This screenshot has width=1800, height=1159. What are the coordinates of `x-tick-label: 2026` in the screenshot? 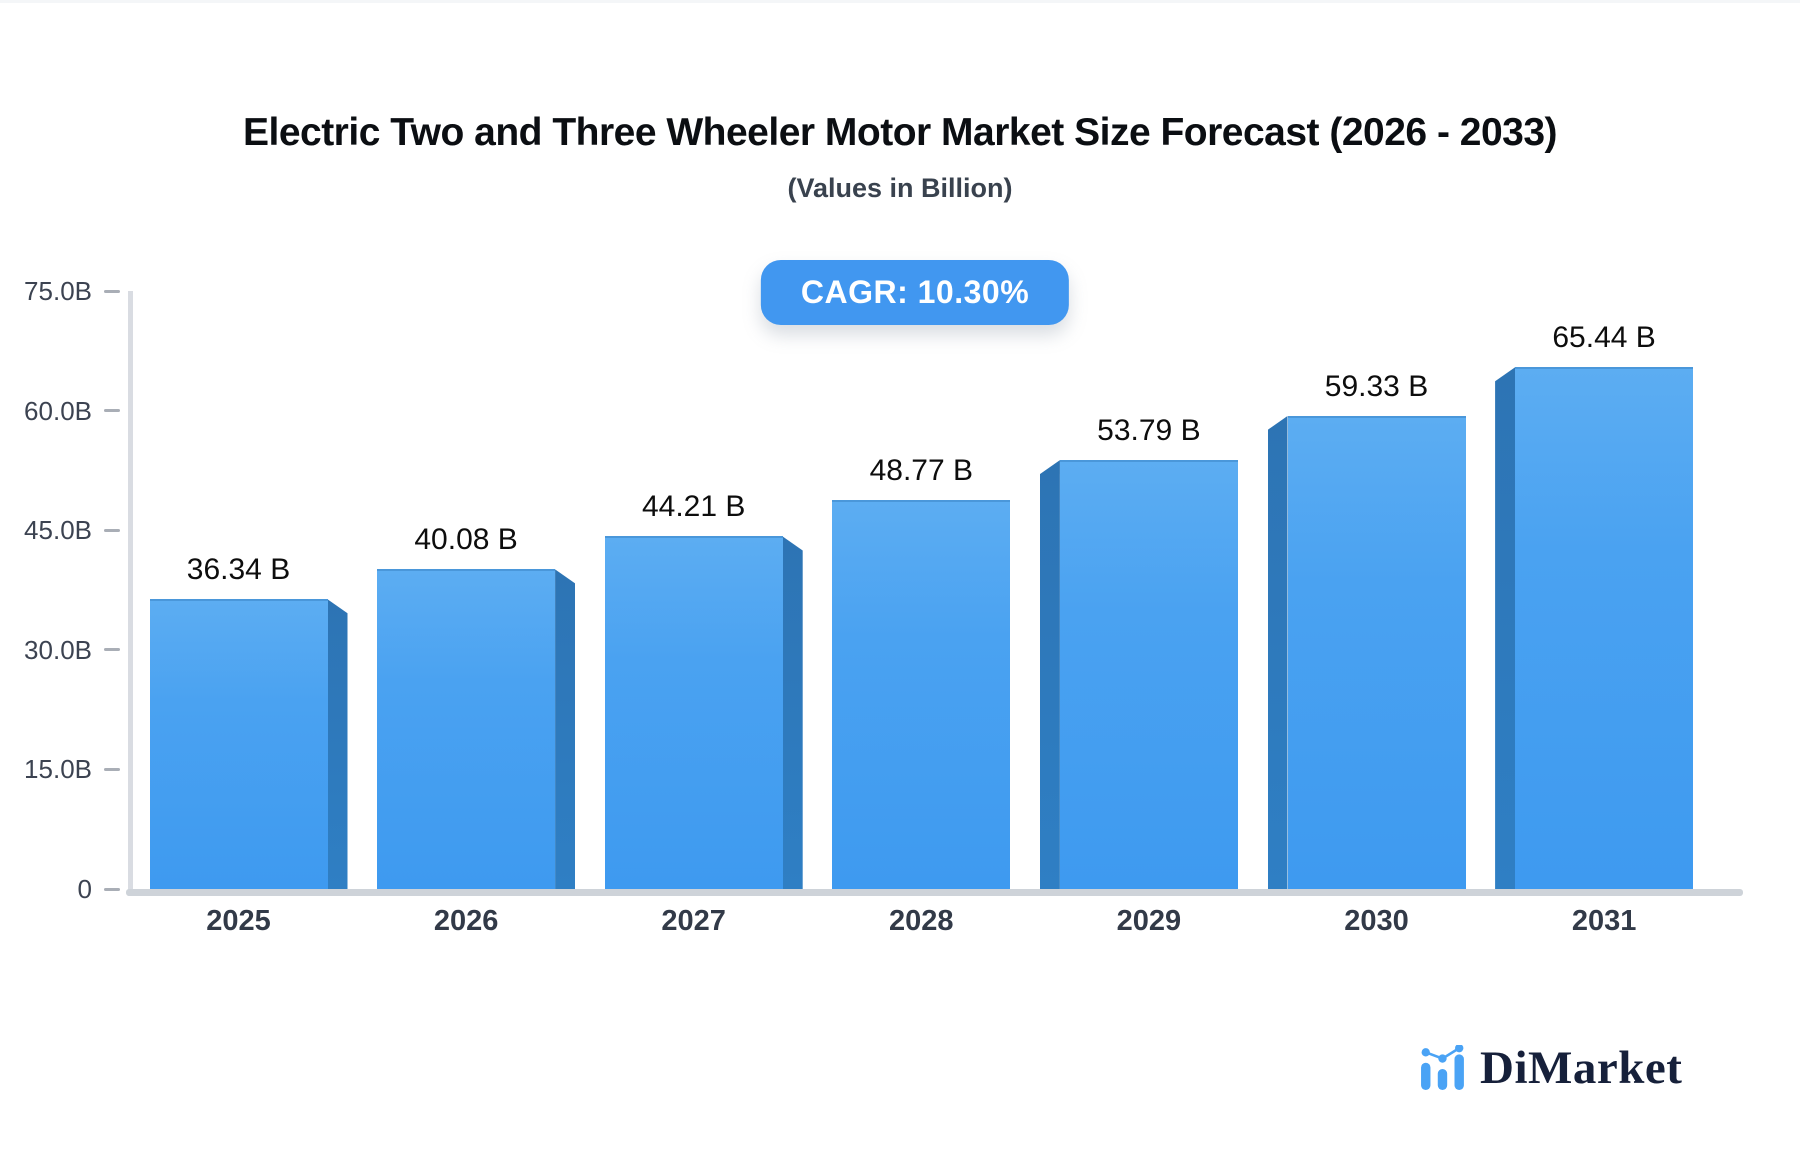 It's located at (466, 921).